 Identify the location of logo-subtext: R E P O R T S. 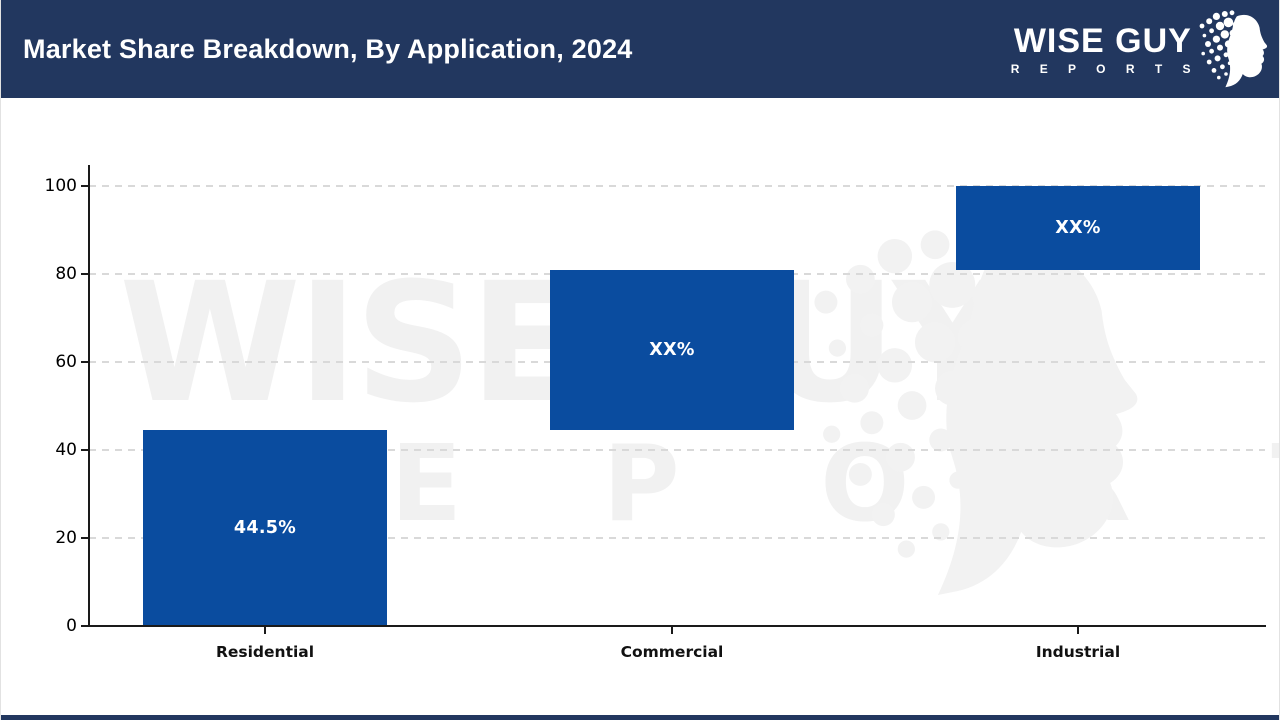
(1104, 68).